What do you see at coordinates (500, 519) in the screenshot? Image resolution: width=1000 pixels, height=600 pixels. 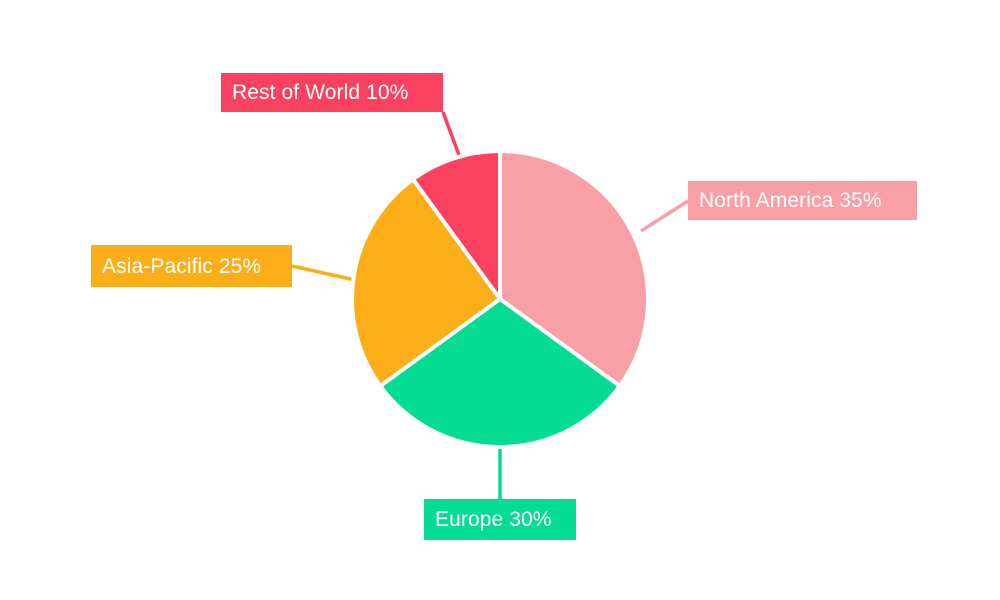 I see `slice-label-europe: Europe 30%` at bounding box center [500, 519].